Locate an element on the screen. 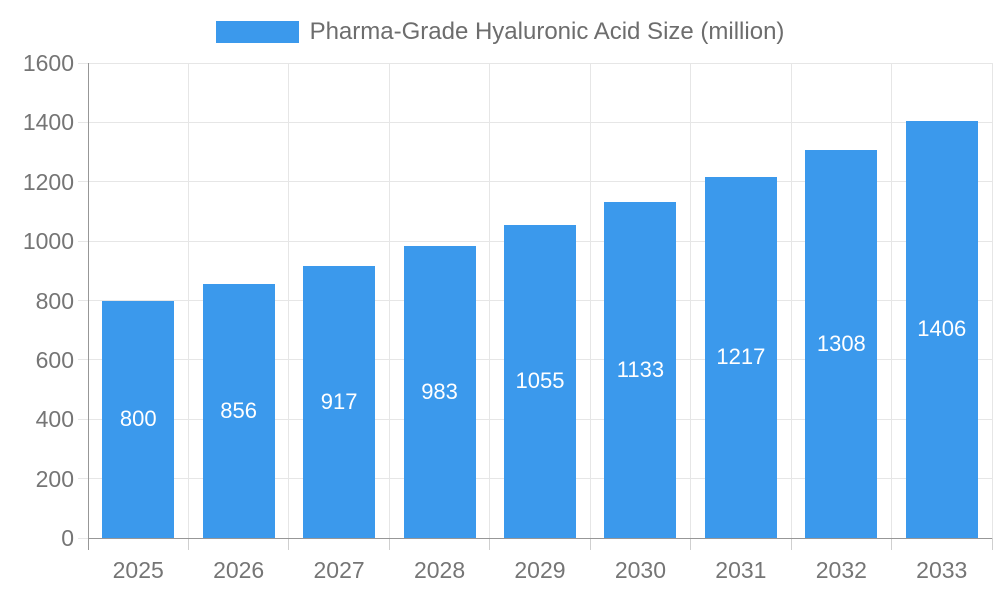  x-tick-label: 2027 is located at coordinates (339, 570).